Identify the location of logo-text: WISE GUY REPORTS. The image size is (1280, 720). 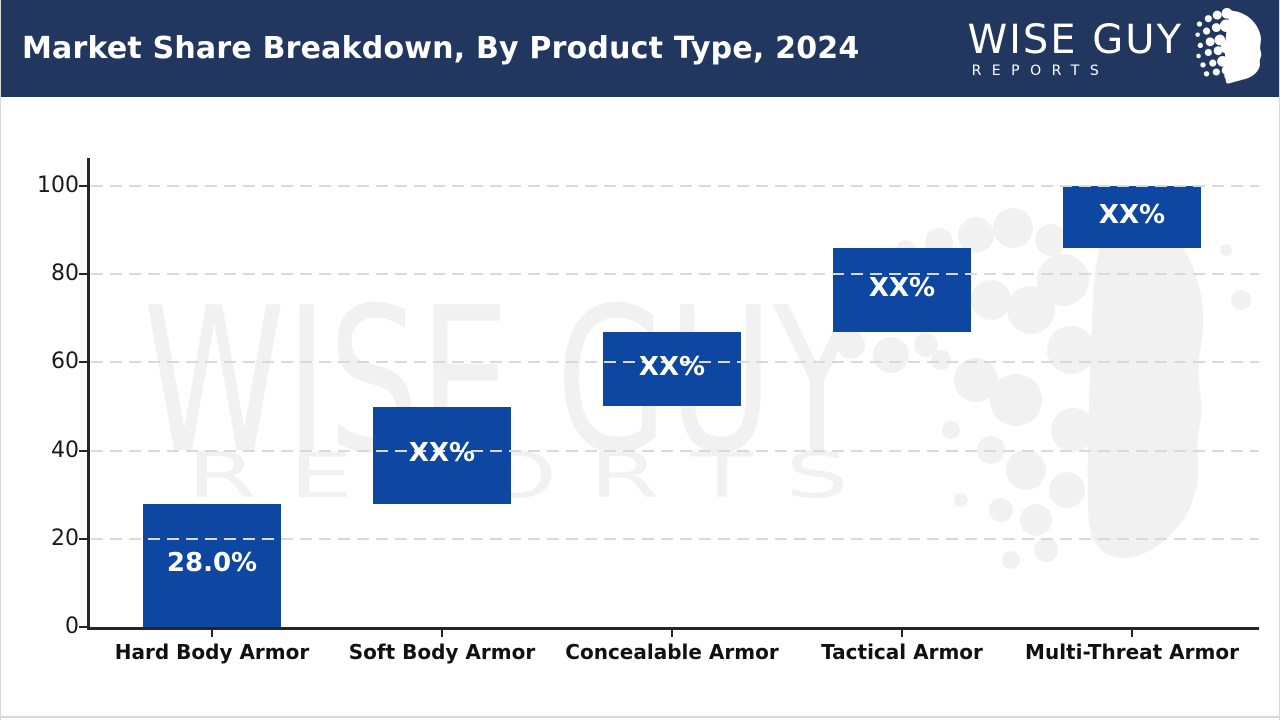
(1075, 48).